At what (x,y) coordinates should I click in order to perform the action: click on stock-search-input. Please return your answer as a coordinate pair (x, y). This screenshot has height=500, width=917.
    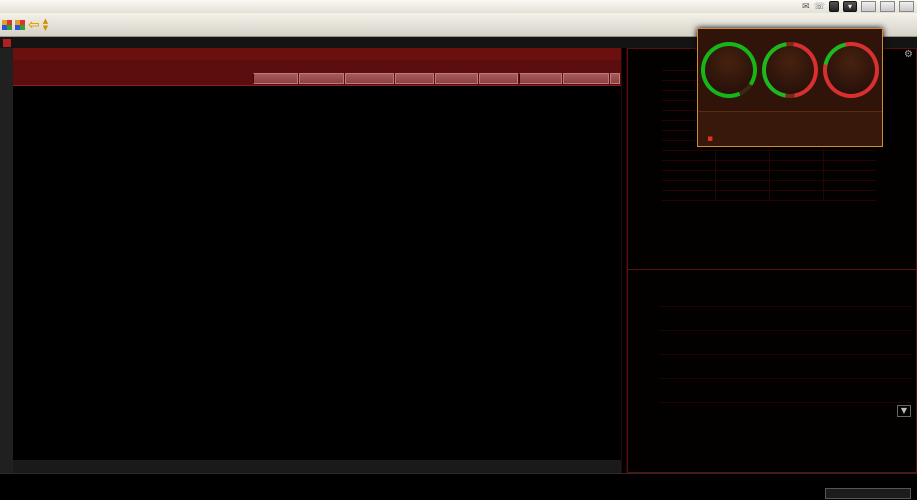
    Looking at the image, I should click on (868, 493).